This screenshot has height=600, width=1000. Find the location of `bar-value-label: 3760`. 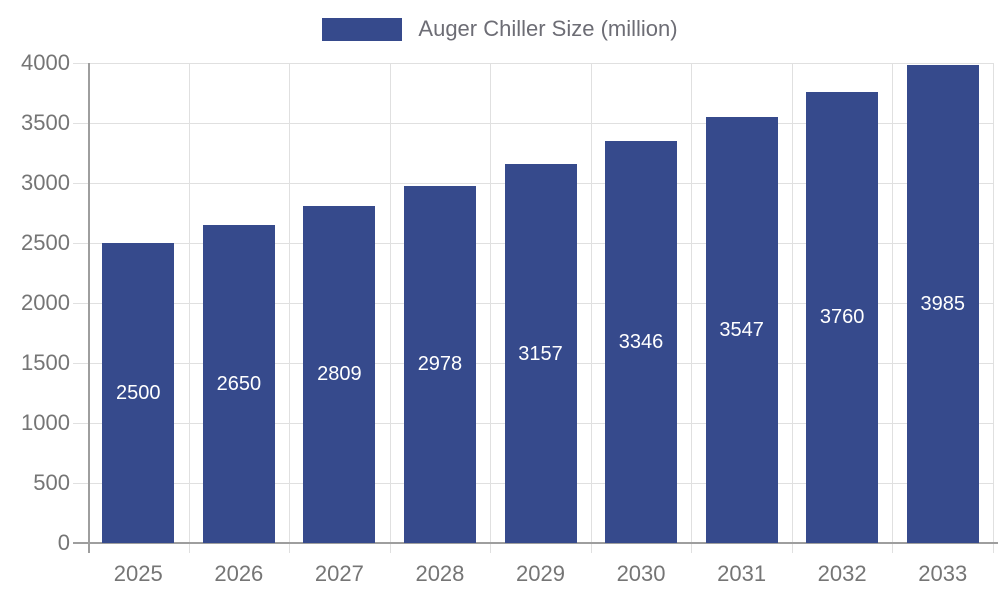

bar-value-label: 3760 is located at coordinates (842, 317).